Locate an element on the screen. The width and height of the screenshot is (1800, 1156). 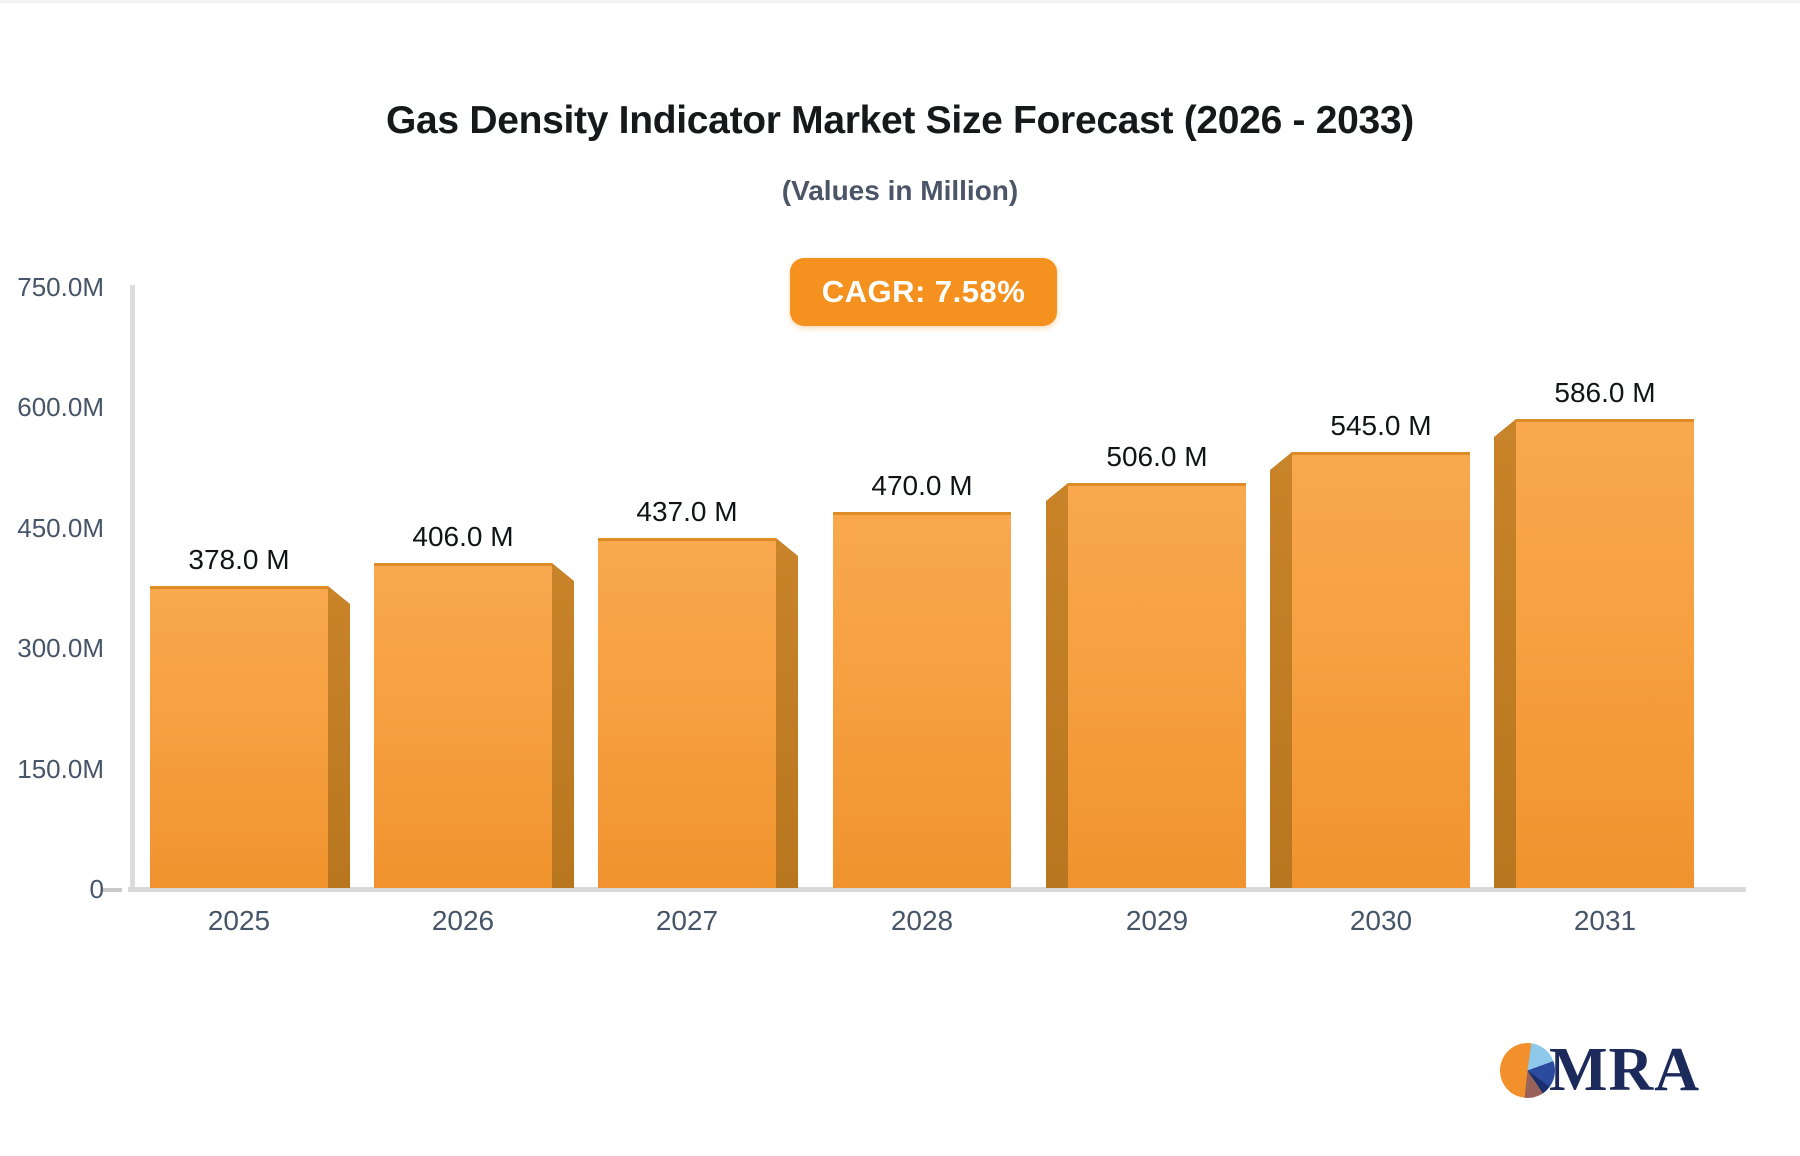
y-axis-tick-label: 600.0M is located at coordinates (60, 407).